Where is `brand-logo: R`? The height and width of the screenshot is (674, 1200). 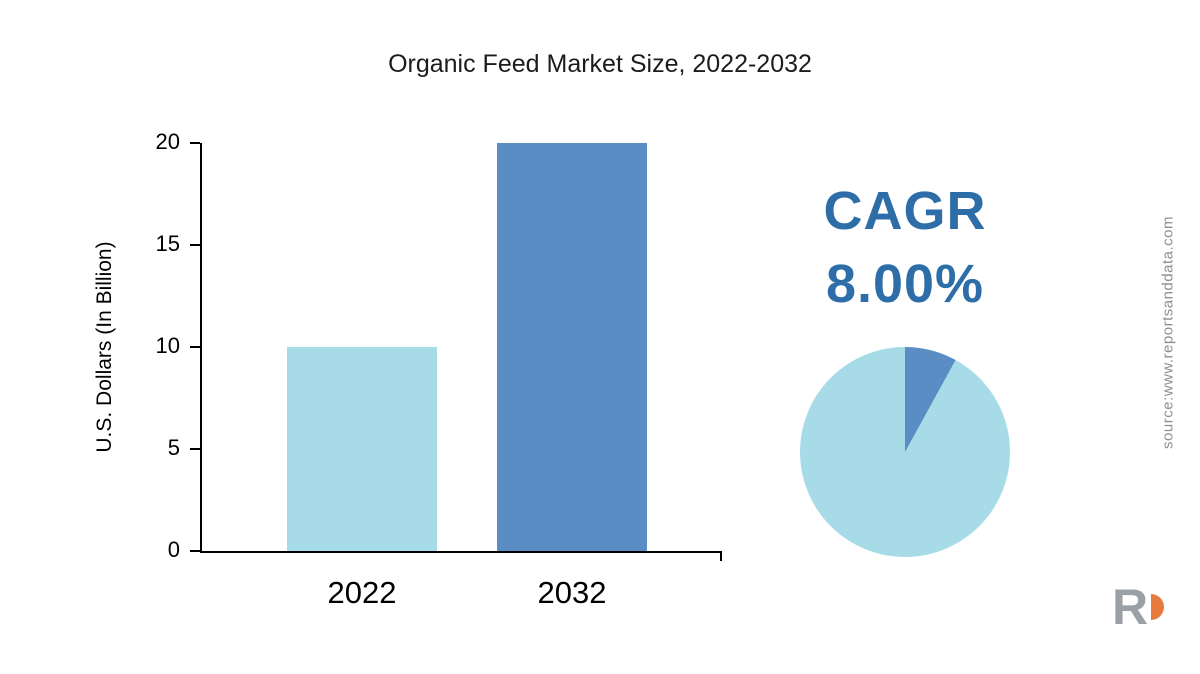
brand-logo: R is located at coordinates (1138, 607).